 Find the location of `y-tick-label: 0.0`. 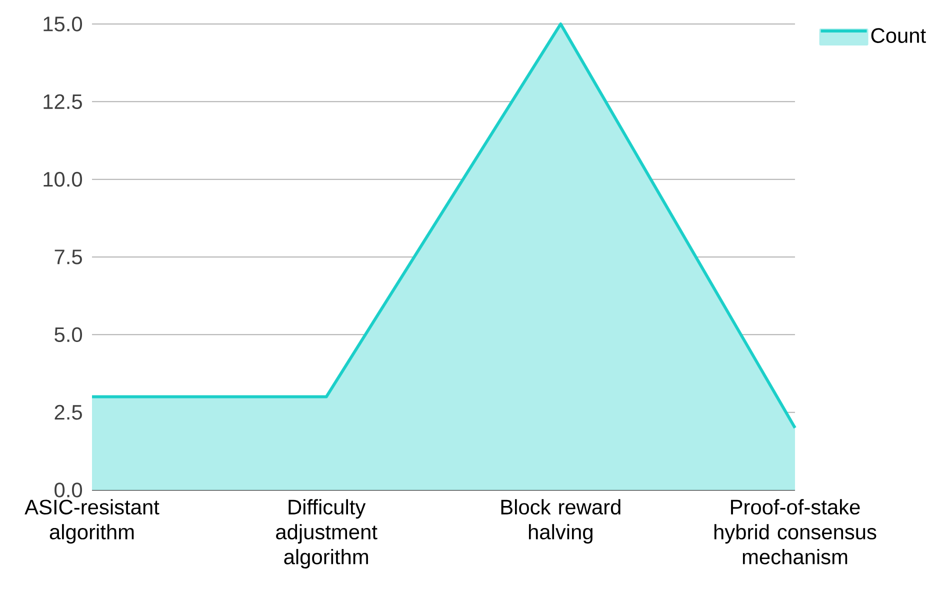

y-tick-label: 0.0 is located at coordinates (68, 490).